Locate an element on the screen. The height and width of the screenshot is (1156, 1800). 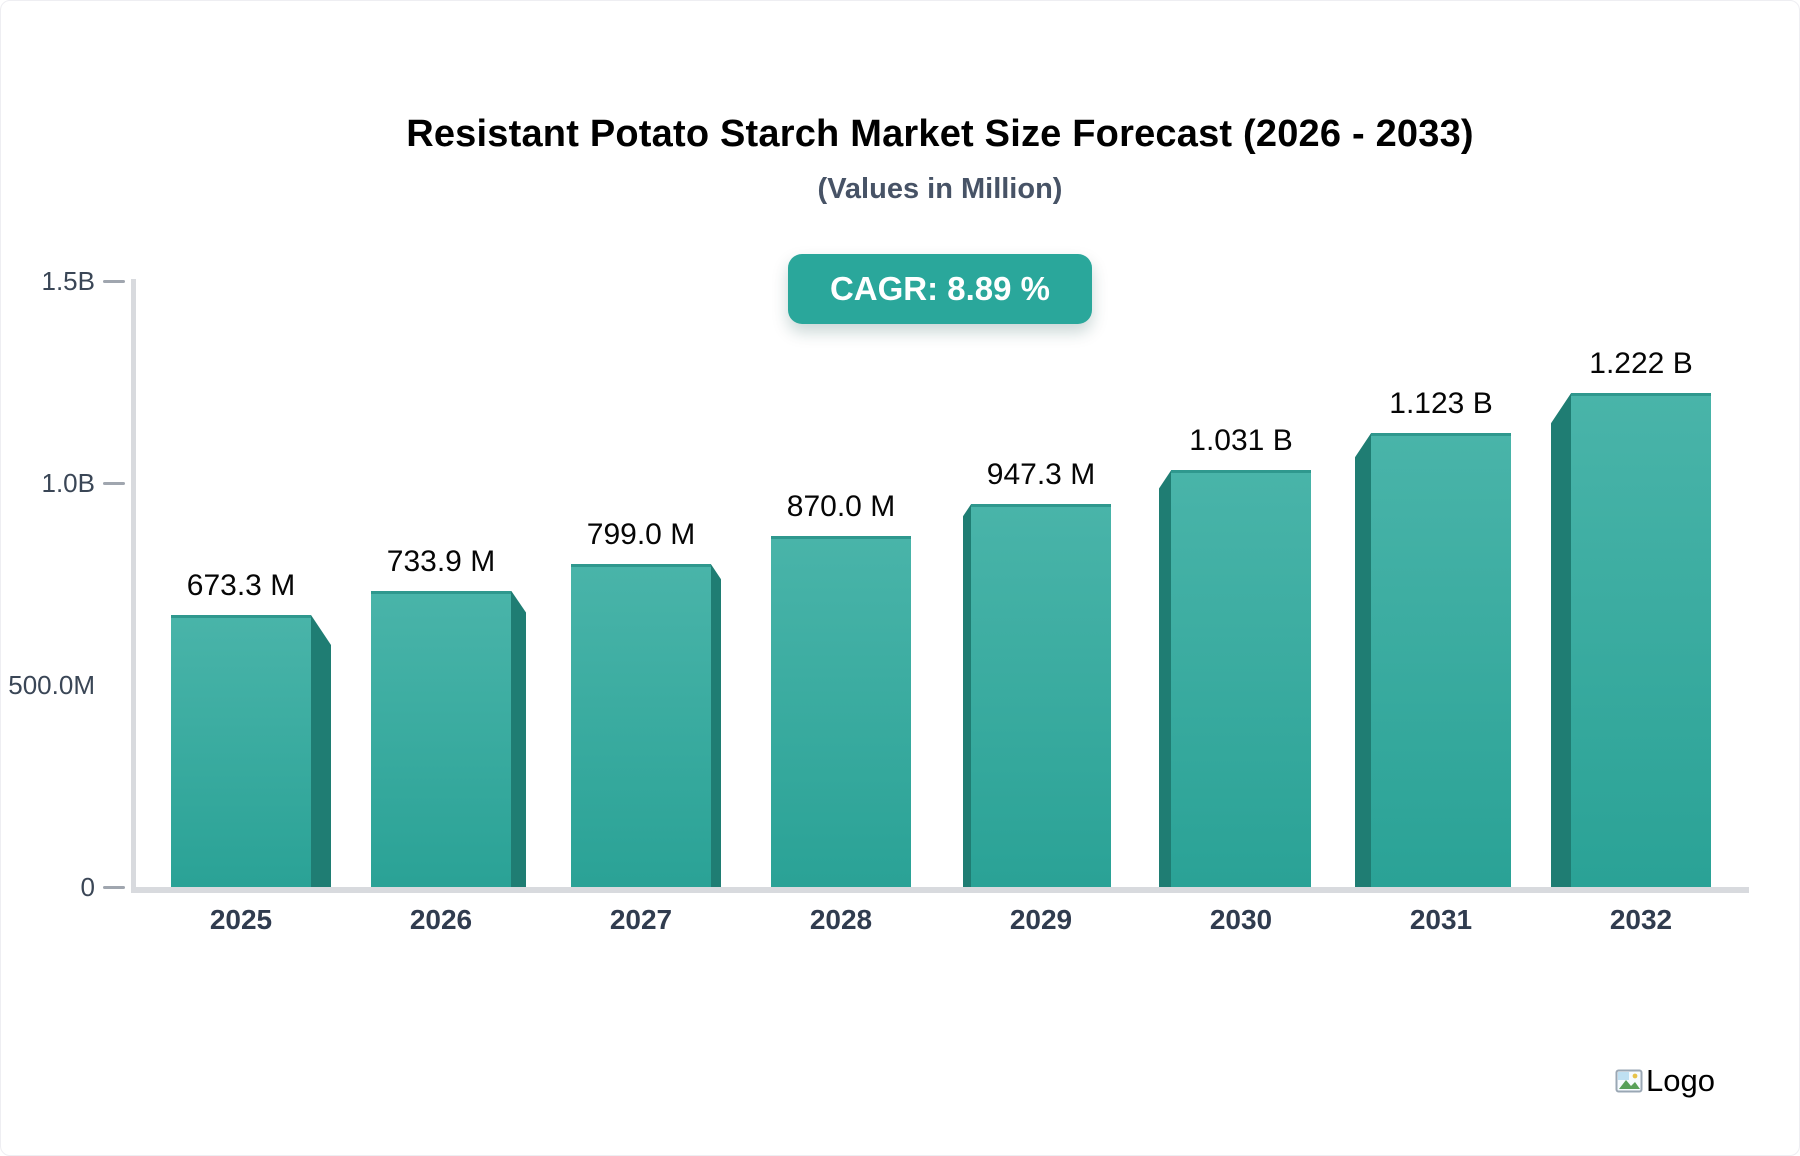
bar-value-label: 673.3 M is located at coordinates (241, 585).